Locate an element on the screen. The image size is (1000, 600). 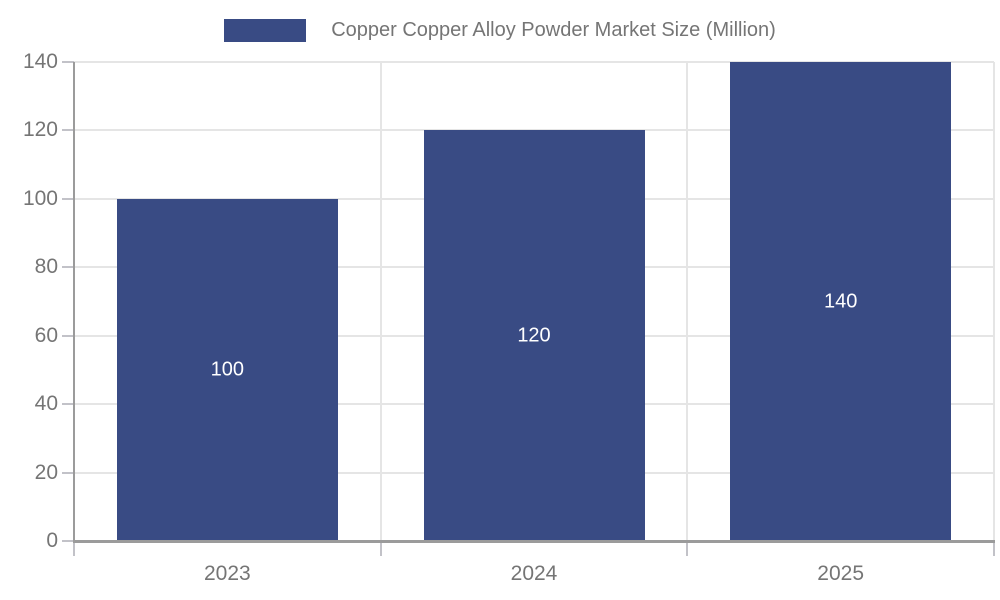
bar-2023 is located at coordinates (227, 369).